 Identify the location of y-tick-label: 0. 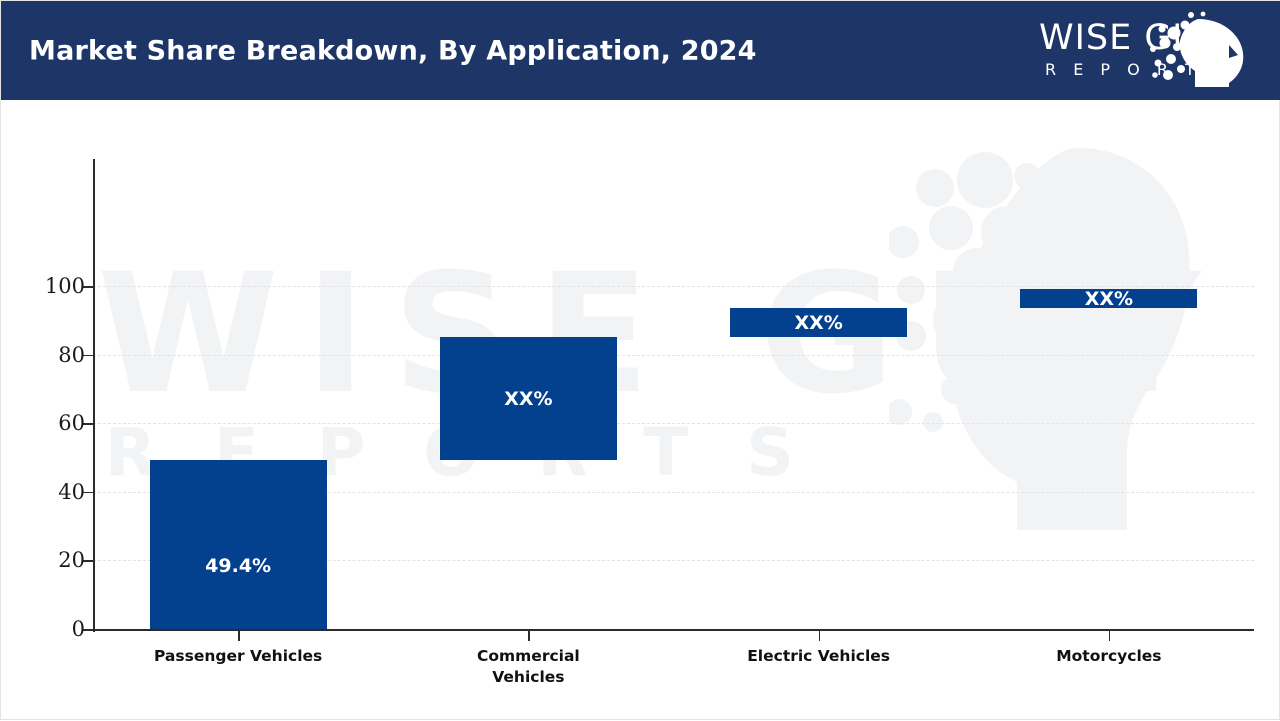
(78, 629).